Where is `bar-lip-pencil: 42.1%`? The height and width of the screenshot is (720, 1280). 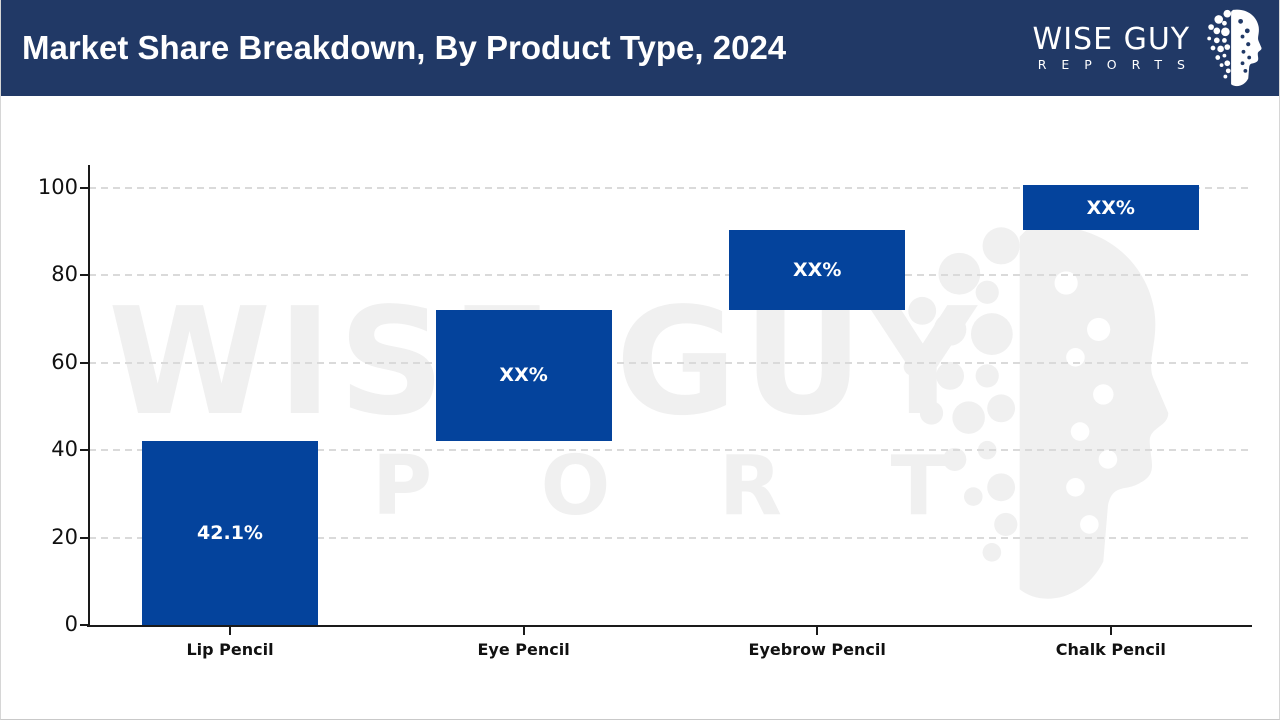
bar-lip-pencil: 42.1% is located at coordinates (230, 532).